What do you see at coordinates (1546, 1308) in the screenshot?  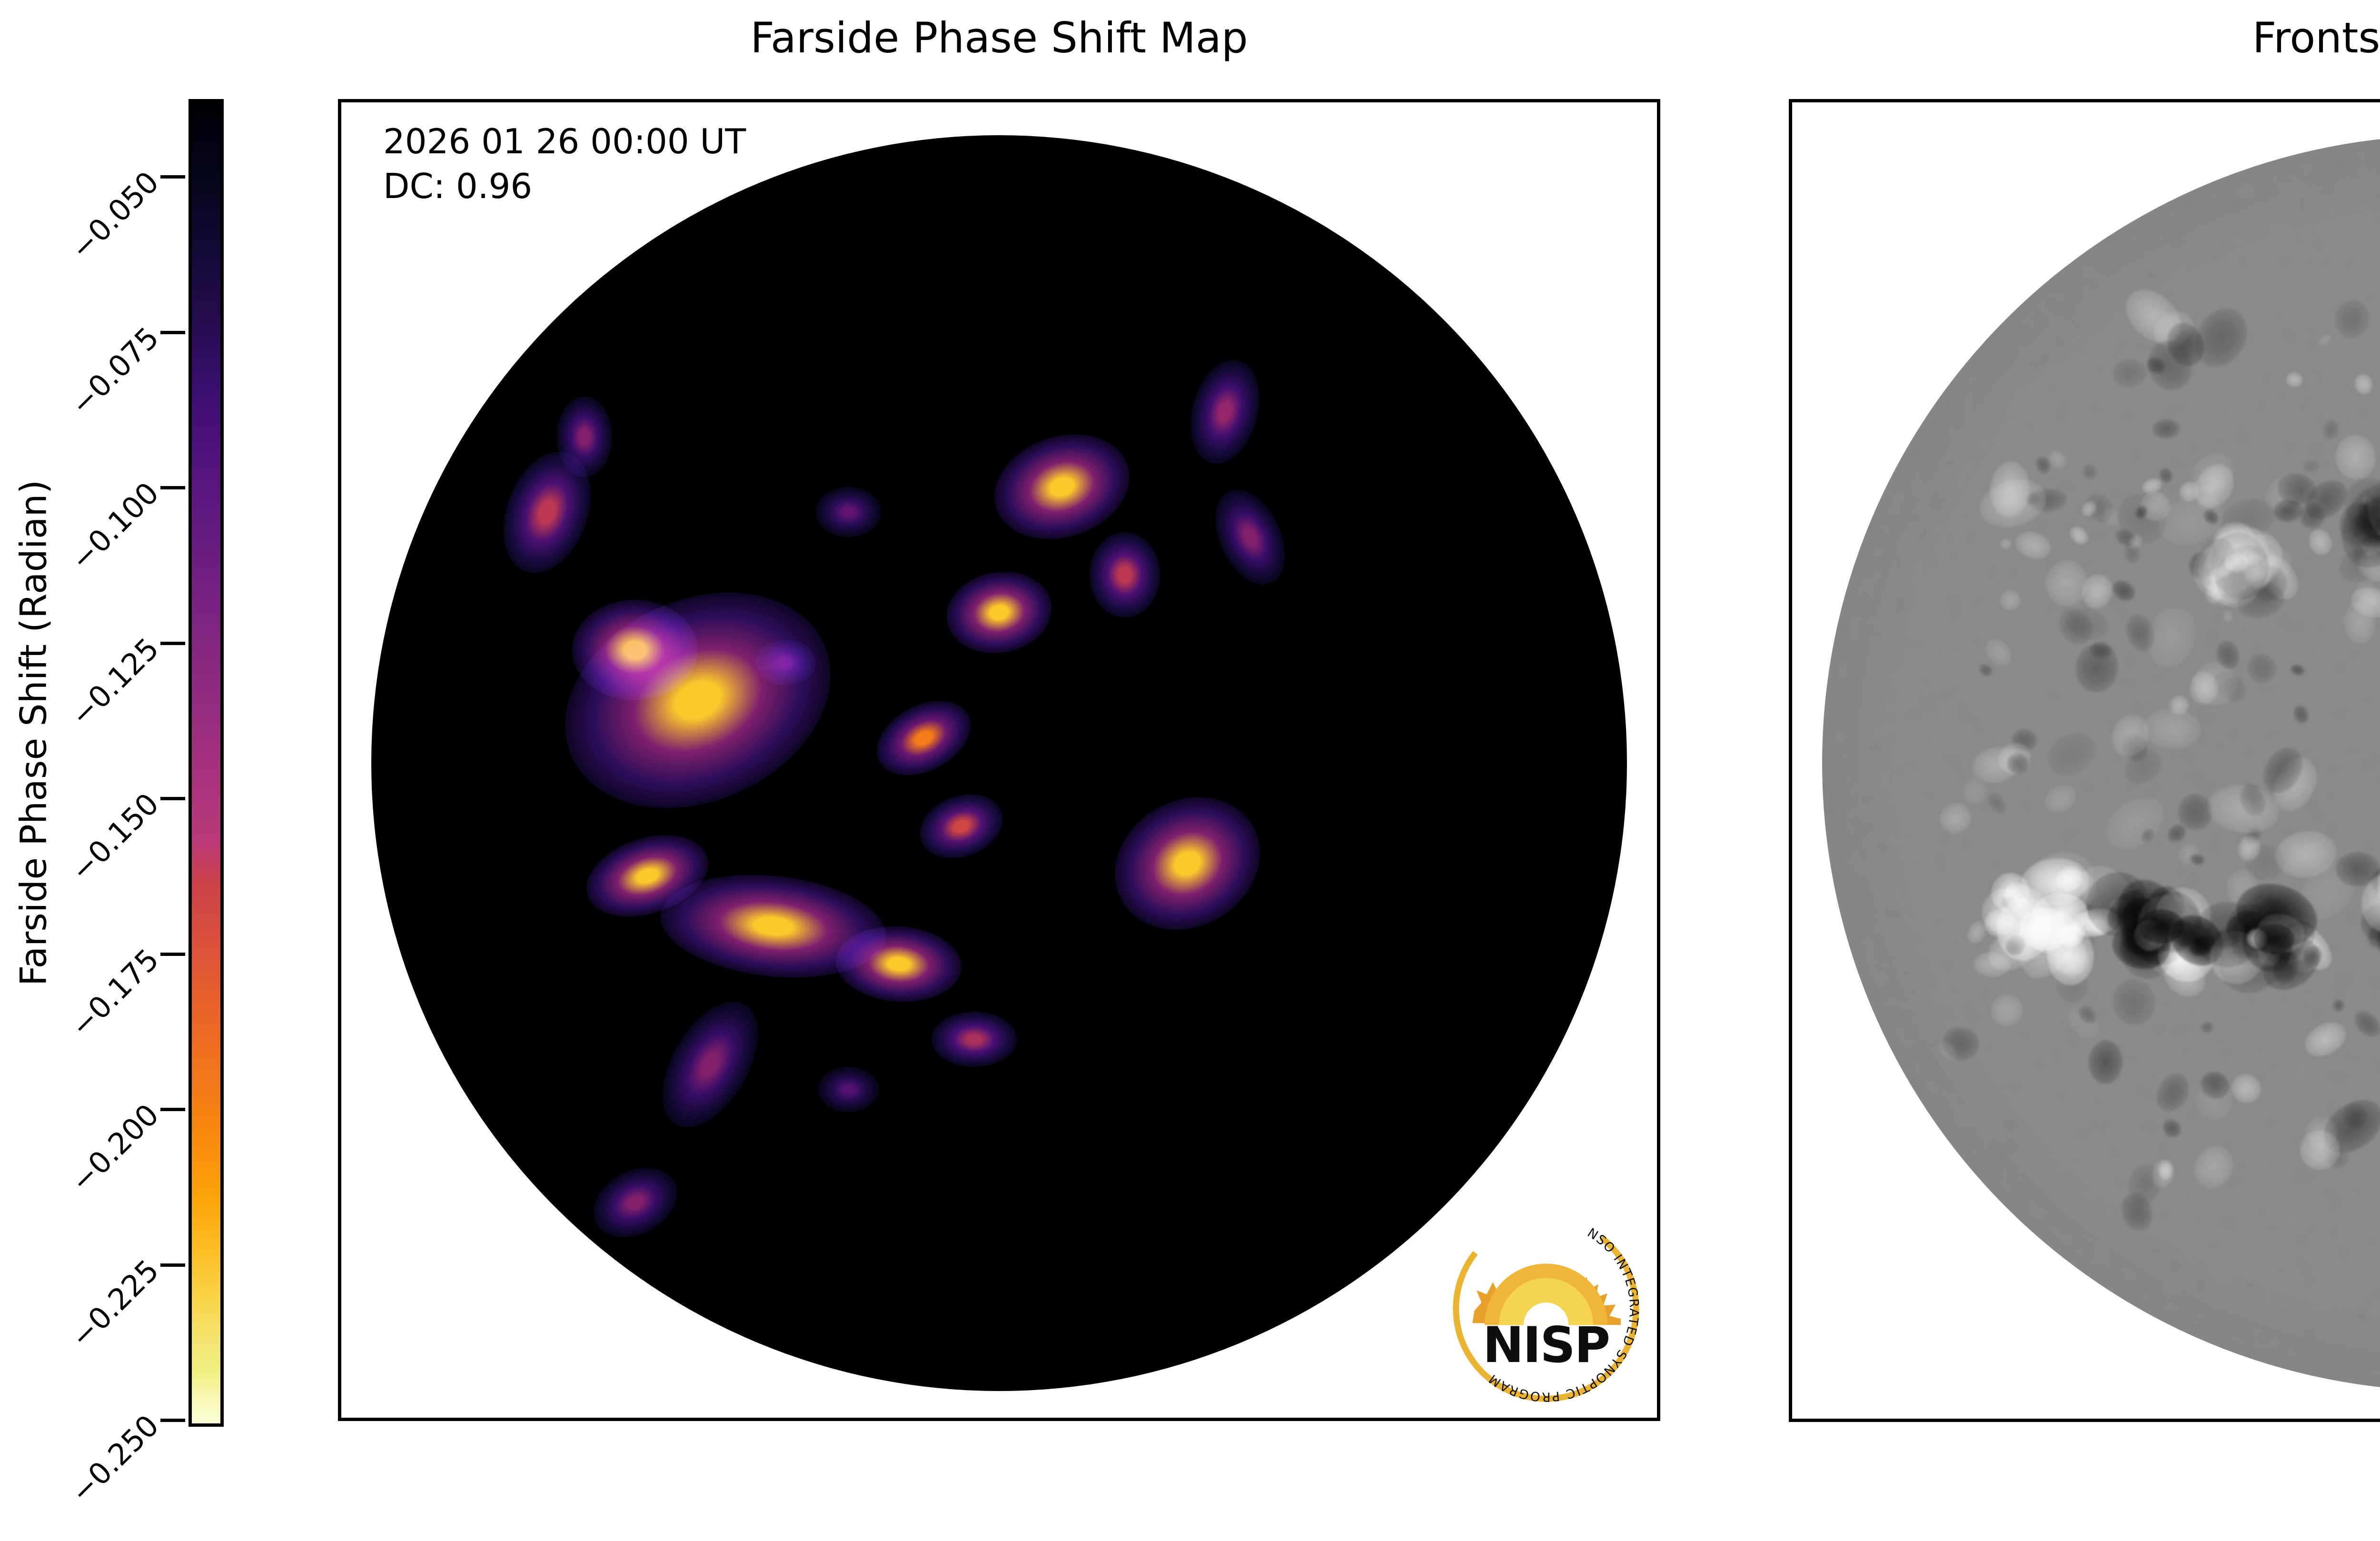 I see `nisp-logo-farside: NISP NSO INTEGRATED SYNOPTIC PROGRAM` at bounding box center [1546, 1308].